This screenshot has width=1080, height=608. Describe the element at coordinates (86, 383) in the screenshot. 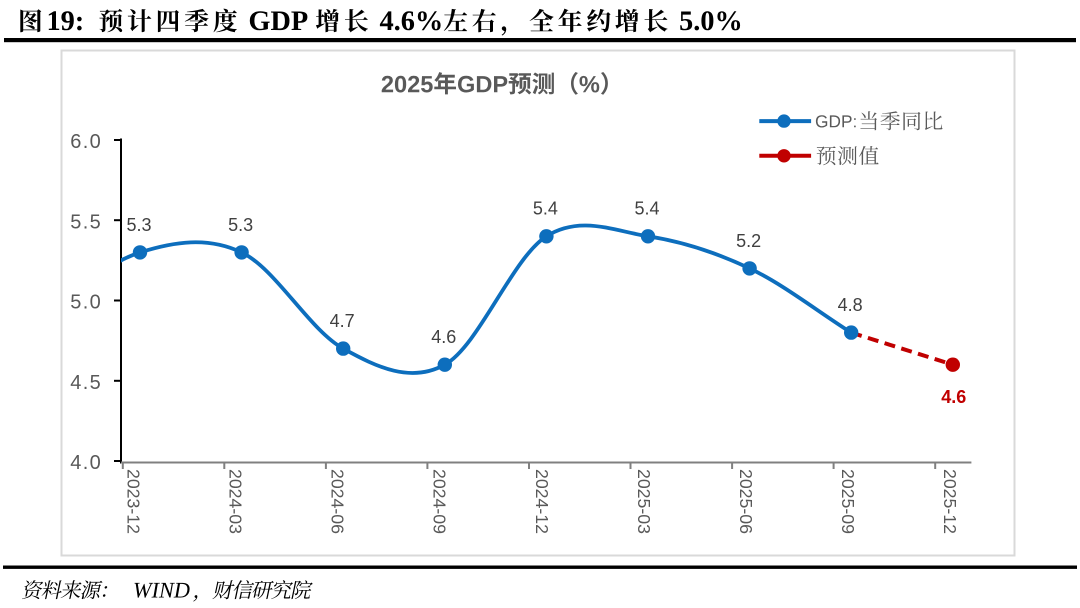

I see `svg-text: 4.5` at that location.